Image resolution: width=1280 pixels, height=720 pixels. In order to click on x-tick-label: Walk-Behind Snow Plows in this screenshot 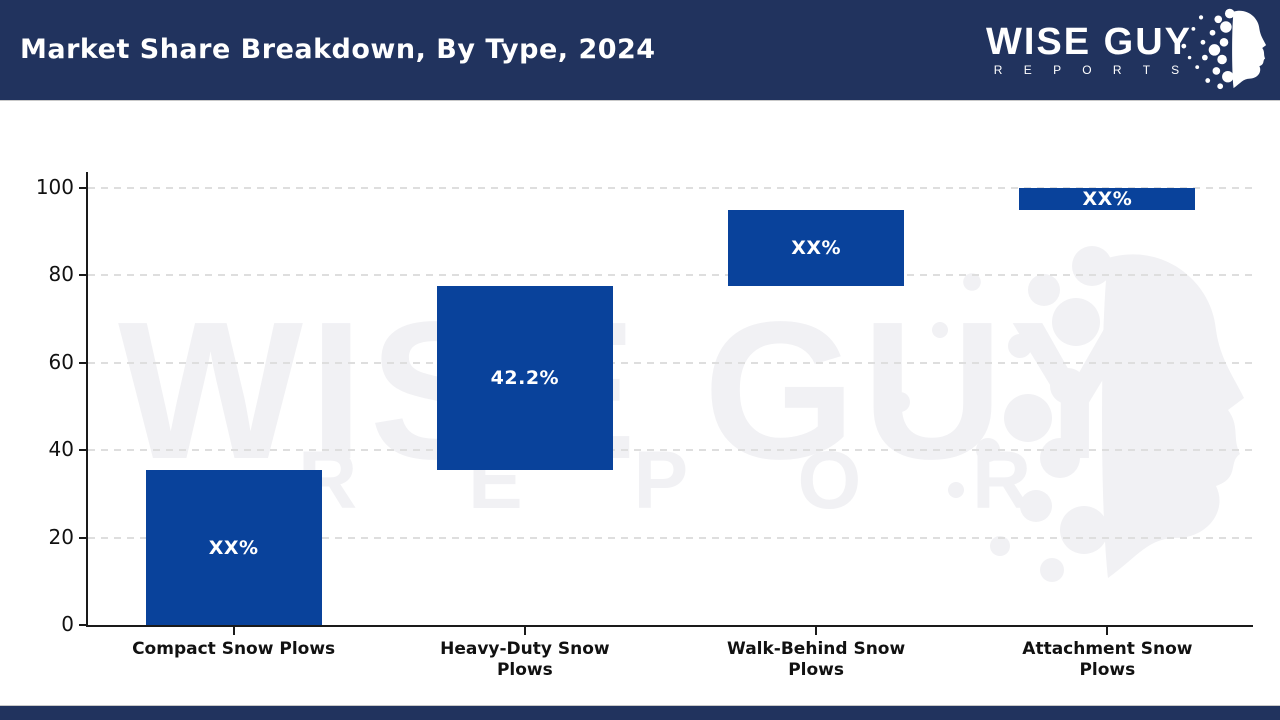, I will do `click(816, 660)`.